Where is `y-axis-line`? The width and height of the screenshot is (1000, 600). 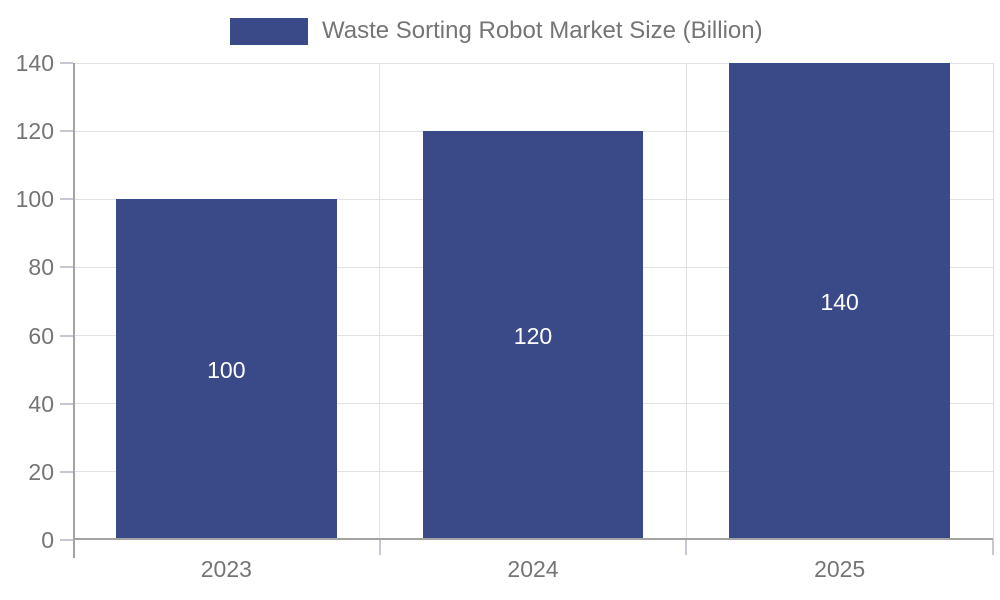
y-axis-line is located at coordinates (74, 310).